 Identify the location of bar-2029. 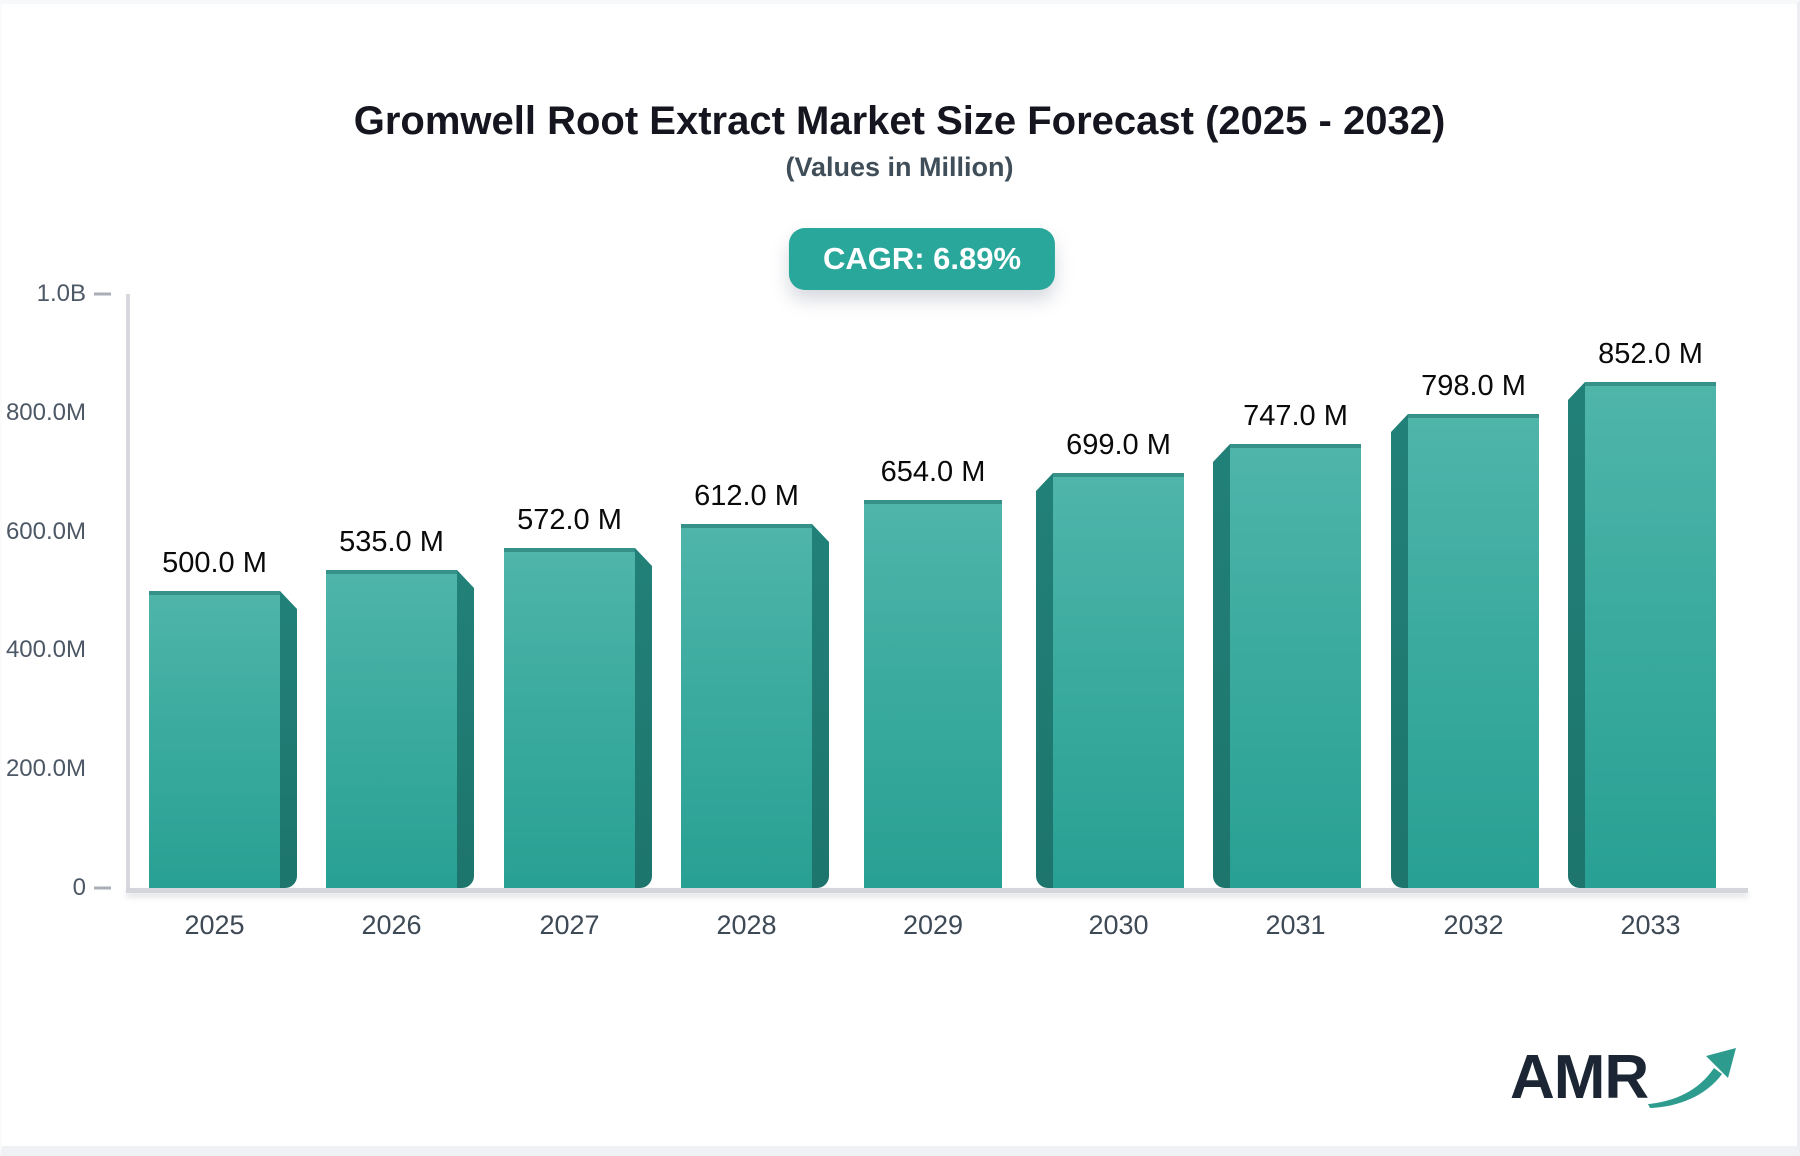
(933, 694).